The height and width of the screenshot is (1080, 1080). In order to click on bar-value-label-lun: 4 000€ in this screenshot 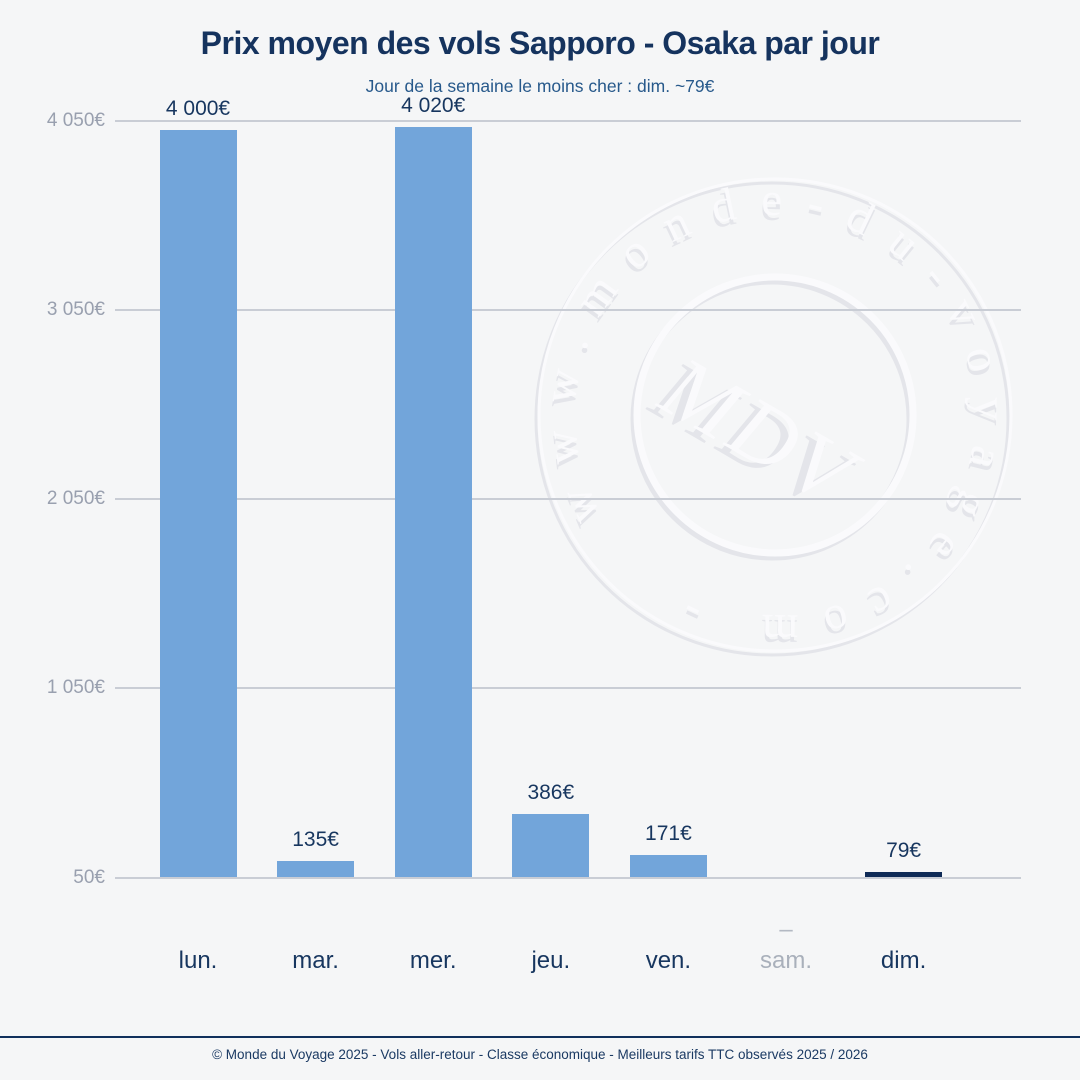, I will do `click(198, 109)`.